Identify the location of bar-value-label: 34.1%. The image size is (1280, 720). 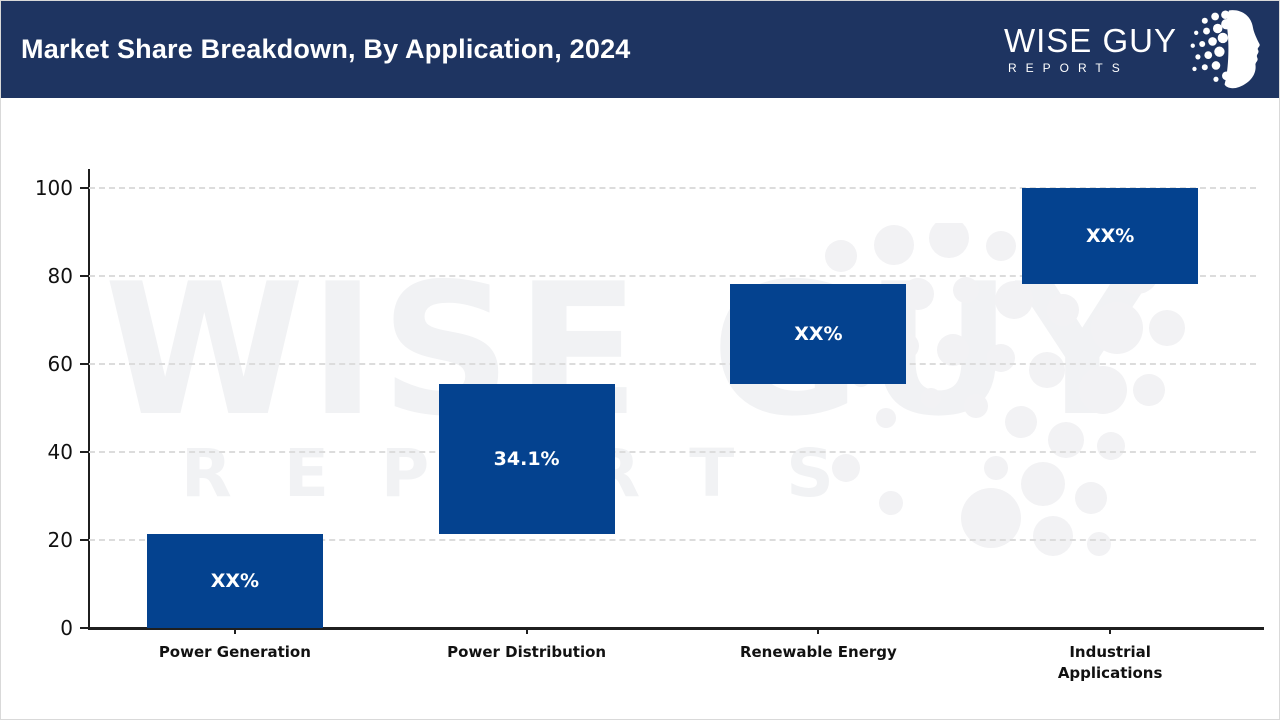
(526, 458).